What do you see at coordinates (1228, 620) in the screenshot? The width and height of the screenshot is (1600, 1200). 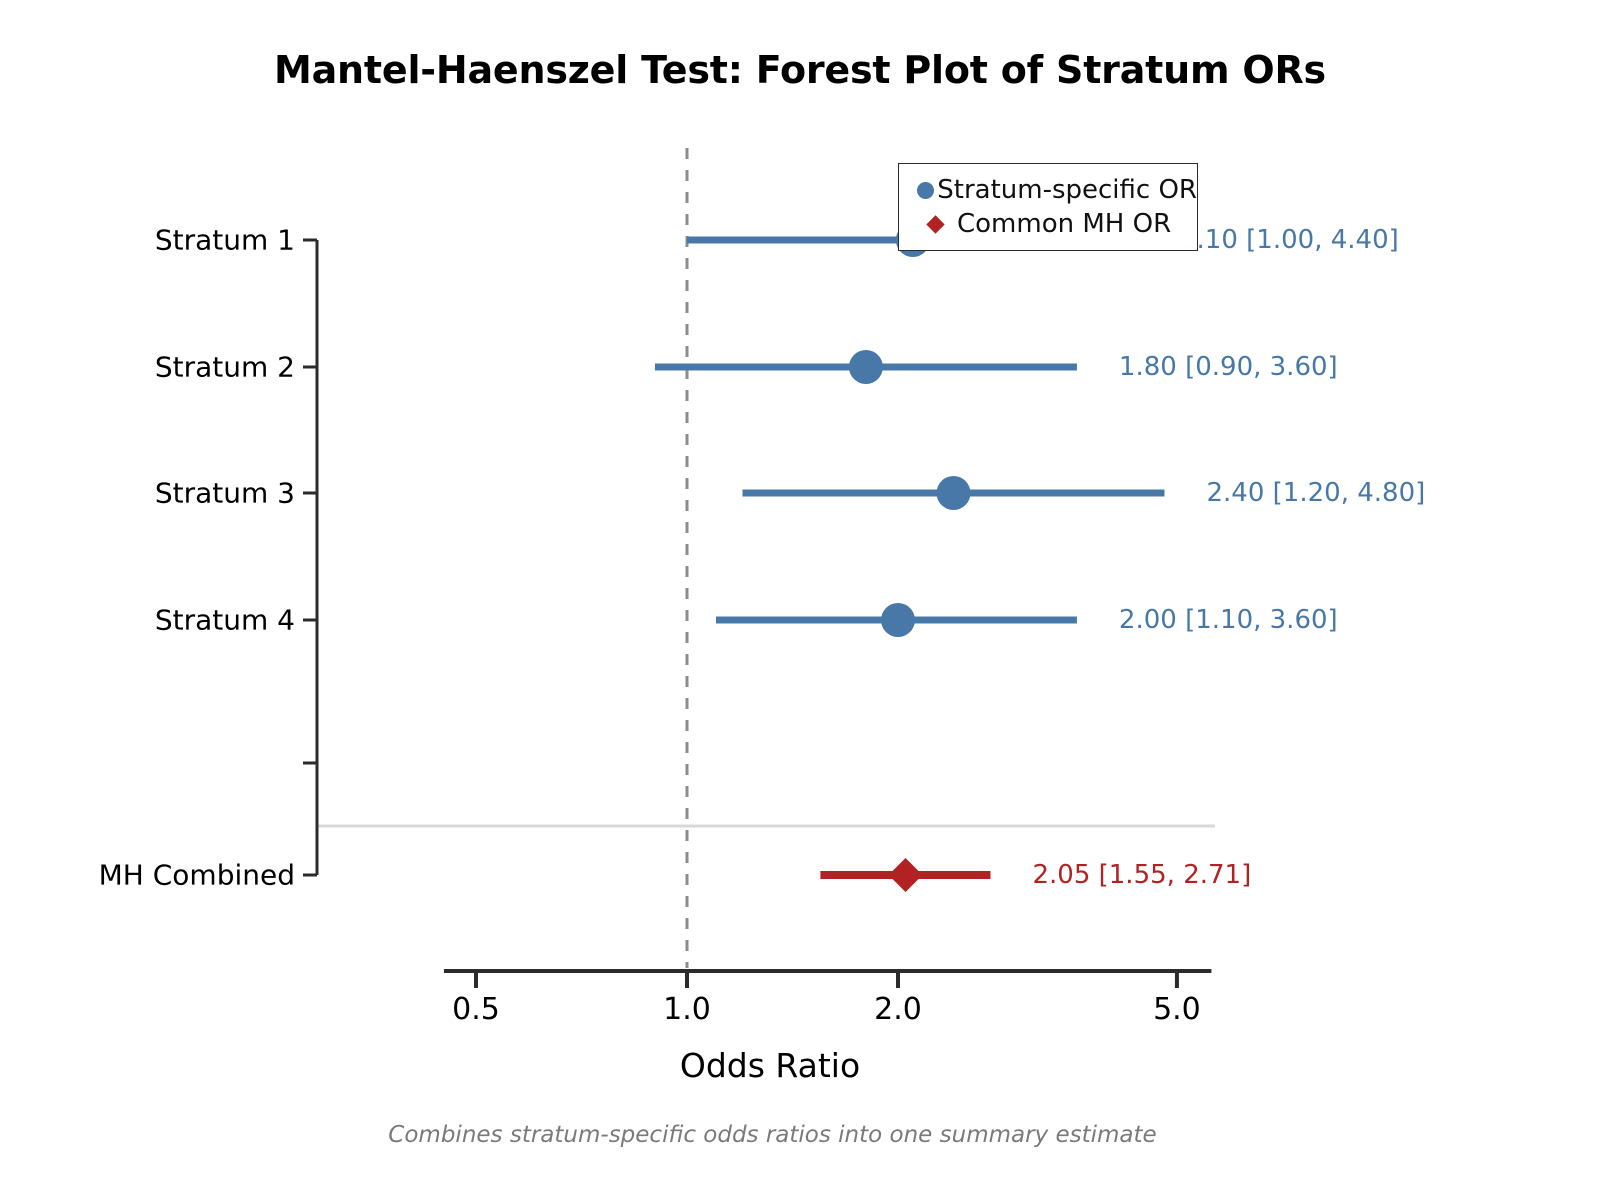 I see `estimate-ci-label: 2.00 [1.10, 3.60]` at bounding box center [1228, 620].